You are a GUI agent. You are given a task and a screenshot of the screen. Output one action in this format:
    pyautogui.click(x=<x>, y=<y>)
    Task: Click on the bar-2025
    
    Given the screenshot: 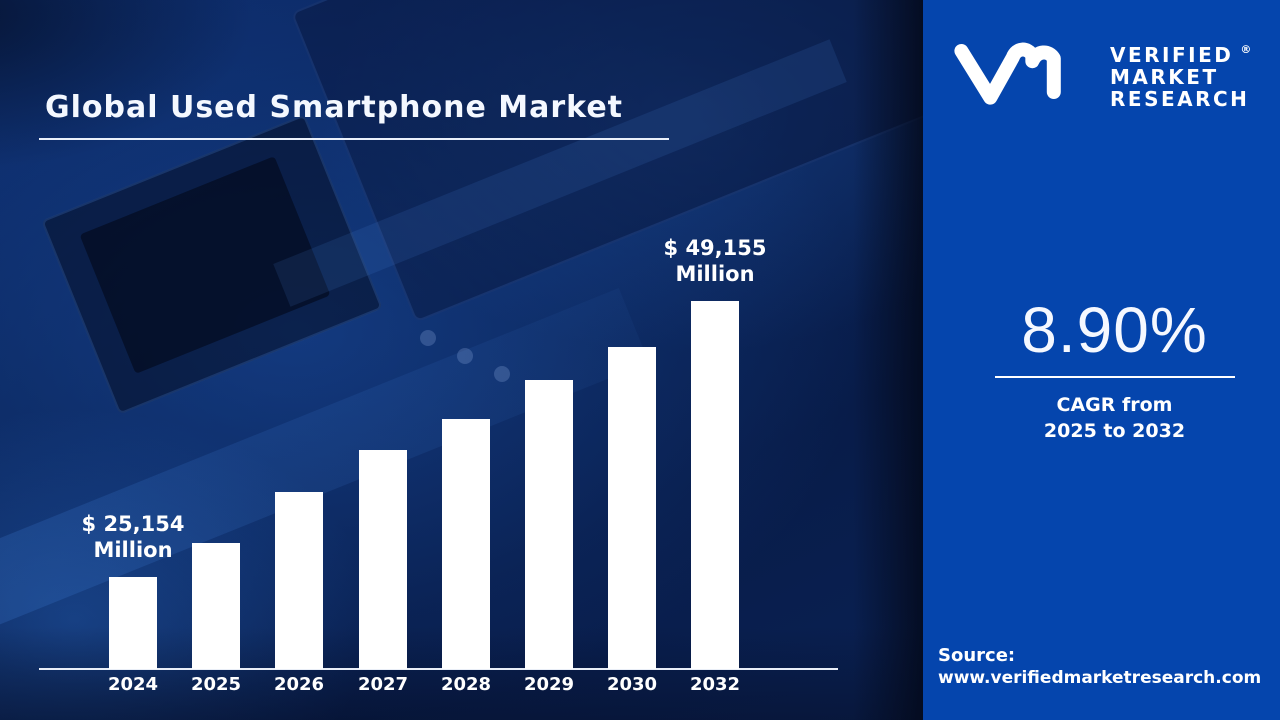 What is the action you would take?
    pyautogui.click(x=216, y=606)
    